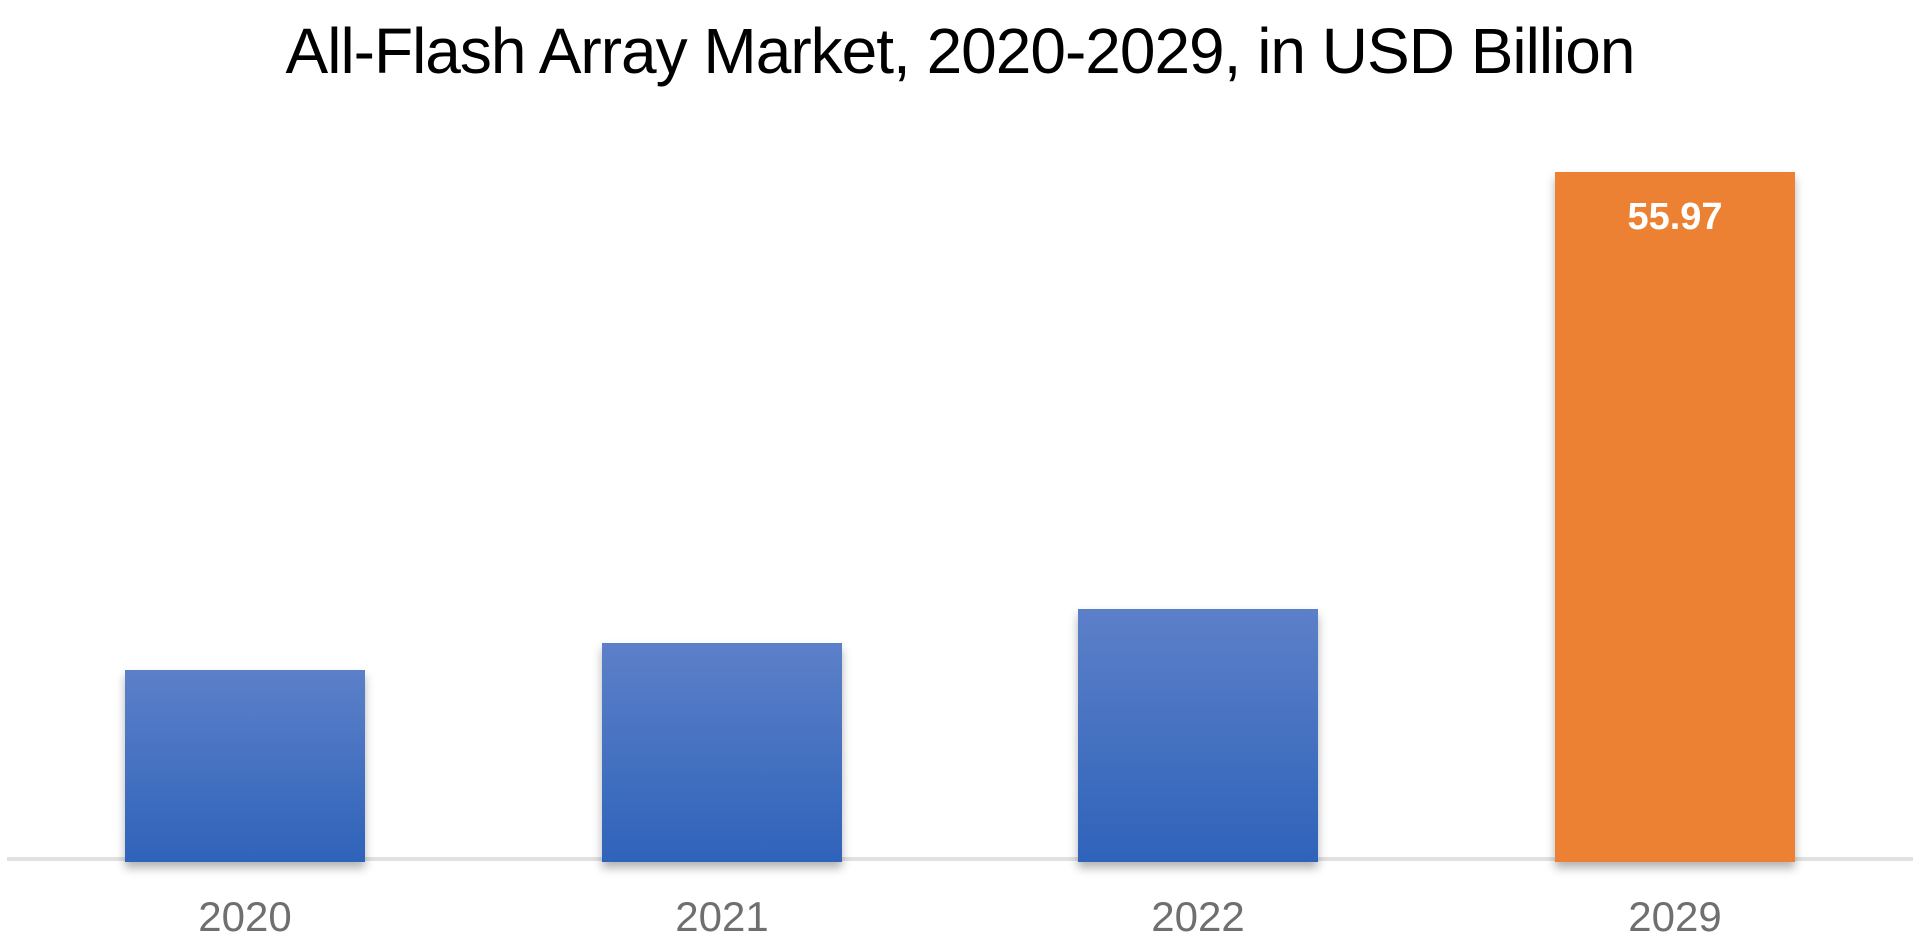 This screenshot has height=943, width=1920. What do you see at coordinates (722, 916) in the screenshot?
I see `x-tick-label-2021: 2021` at bounding box center [722, 916].